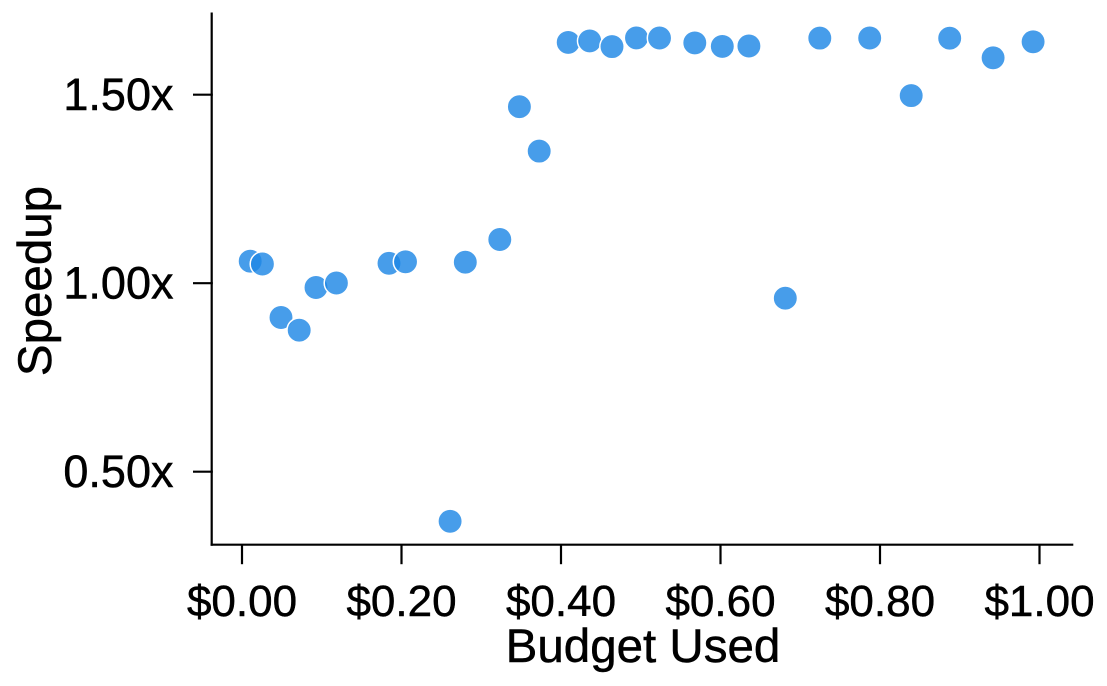 Image resolution: width=1107 pixels, height=686 pixels. What do you see at coordinates (242, 601) in the screenshot?
I see `svg-text: $0.00` at bounding box center [242, 601].